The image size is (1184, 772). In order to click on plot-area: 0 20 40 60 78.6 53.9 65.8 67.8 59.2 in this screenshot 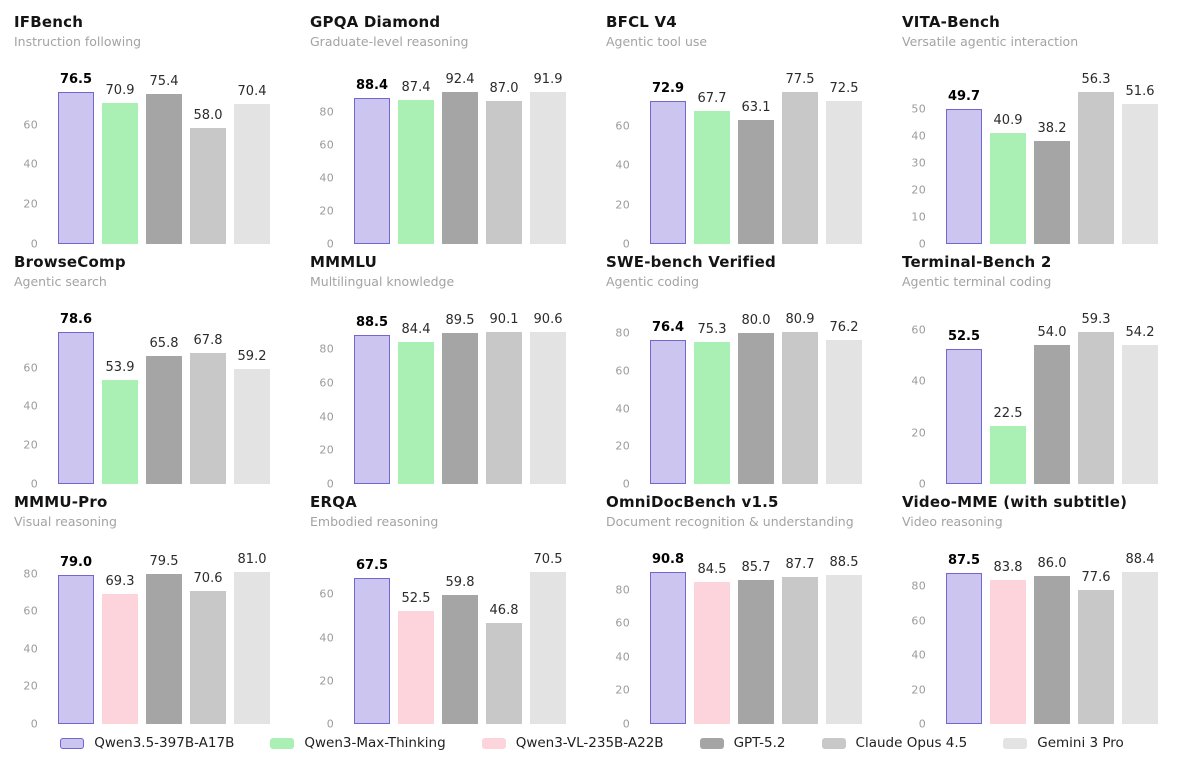, I will do `click(148, 393)`.